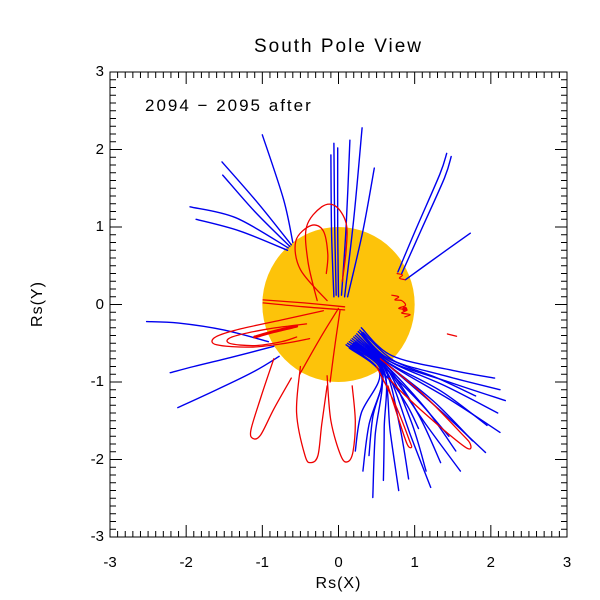 This screenshot has width=600, height=600. I want to click on plot-title: South Pole View, so click(338, 46).